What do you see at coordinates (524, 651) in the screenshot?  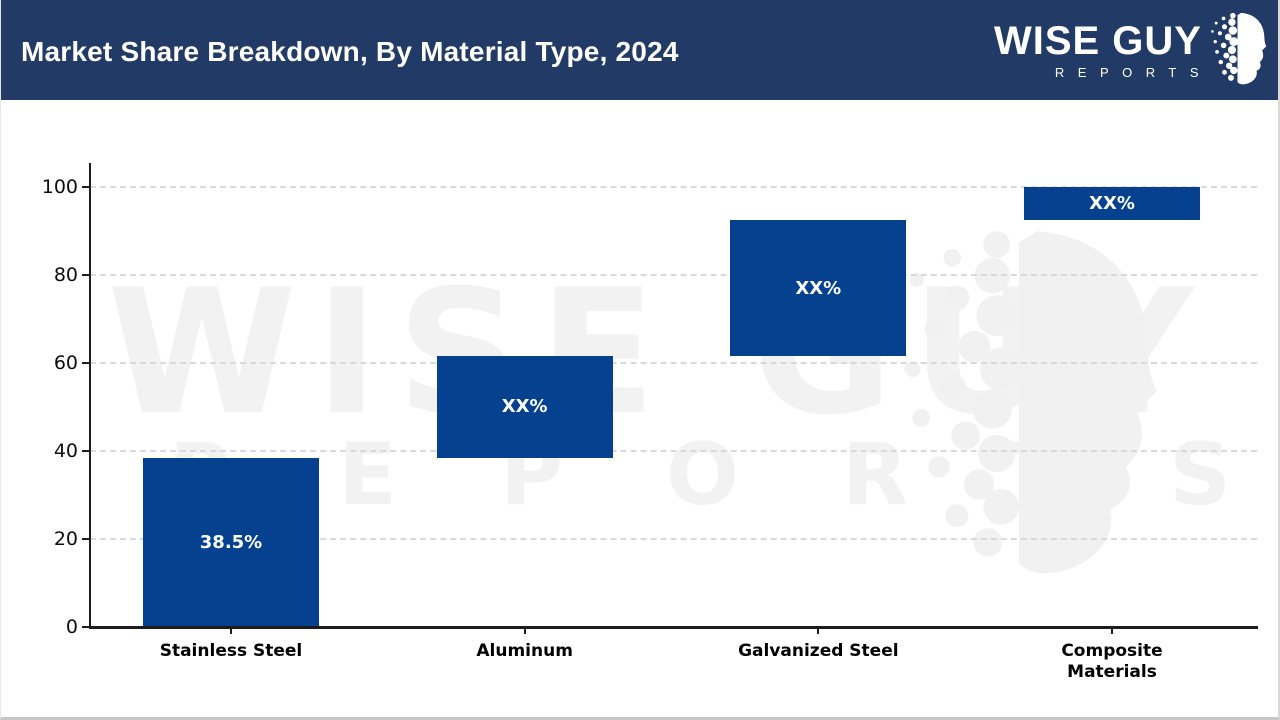 I see `x-tick-label-aluminum: Aluminum` at bounding box center [524, 651].